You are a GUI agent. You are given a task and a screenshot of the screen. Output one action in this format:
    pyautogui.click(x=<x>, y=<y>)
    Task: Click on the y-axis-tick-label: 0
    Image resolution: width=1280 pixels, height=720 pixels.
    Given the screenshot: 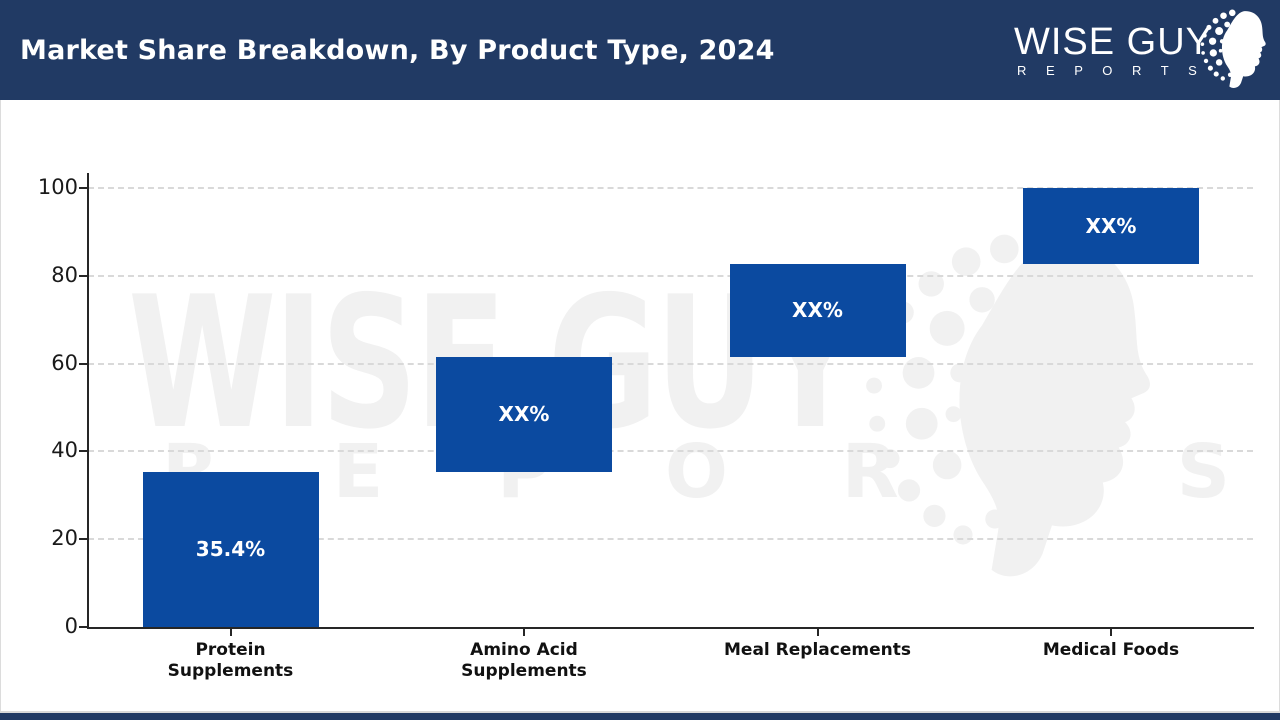 What is the action you would take?
    pyautogui.click(x=71, y=626)
    